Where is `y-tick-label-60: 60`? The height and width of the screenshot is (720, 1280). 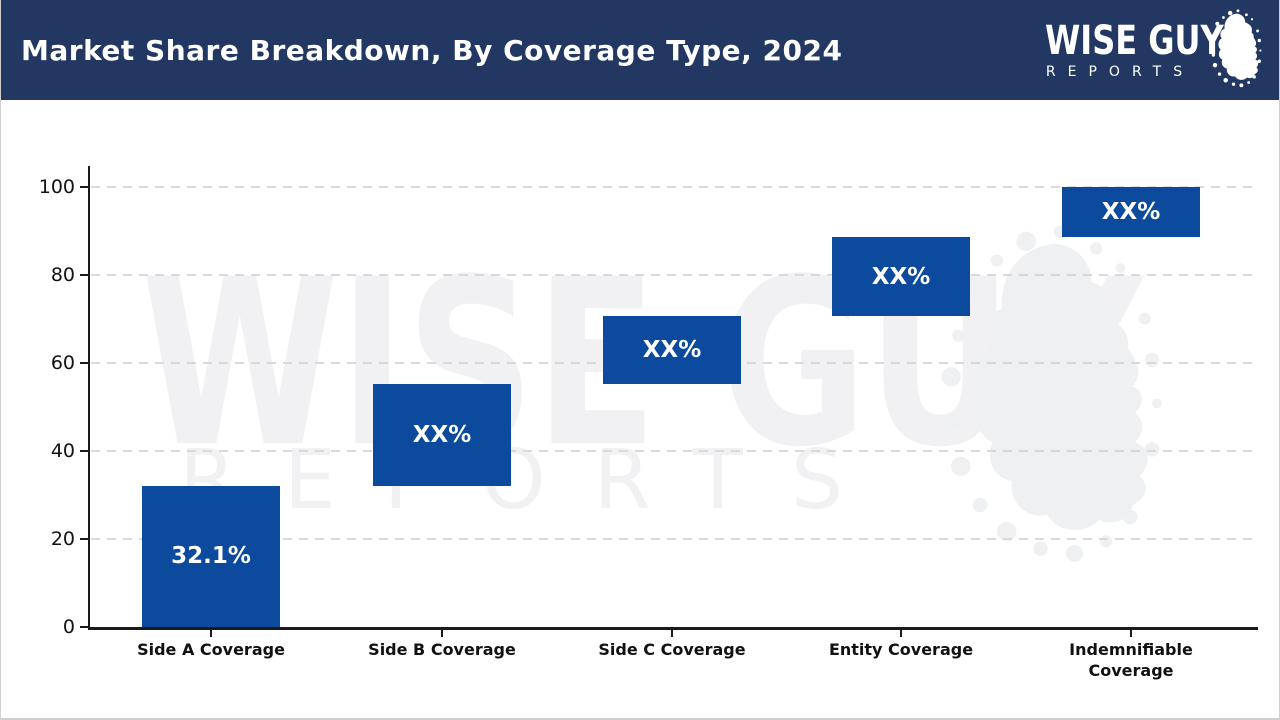 y-tick-label-60: 60 is located at coordinates (62, 363).